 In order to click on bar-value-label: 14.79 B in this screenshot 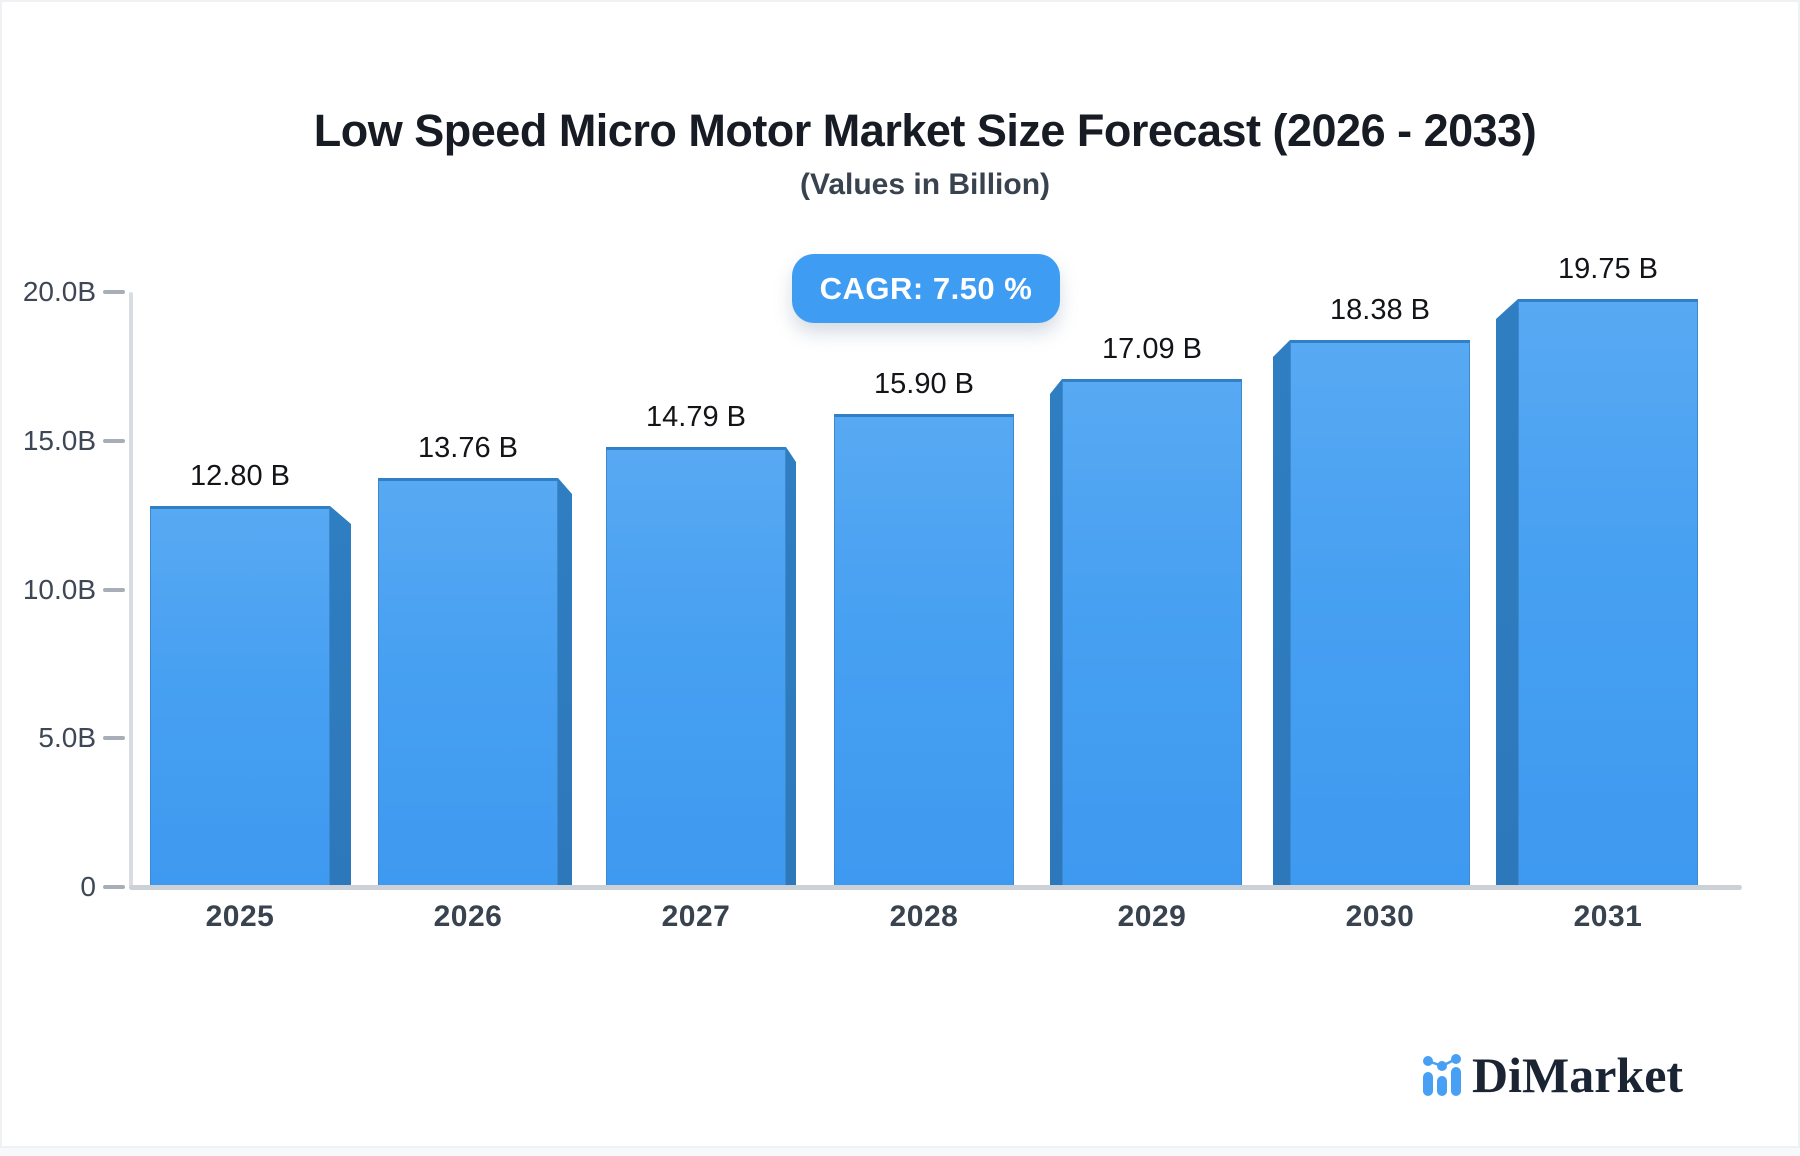, I will do `click(696, 417)`.